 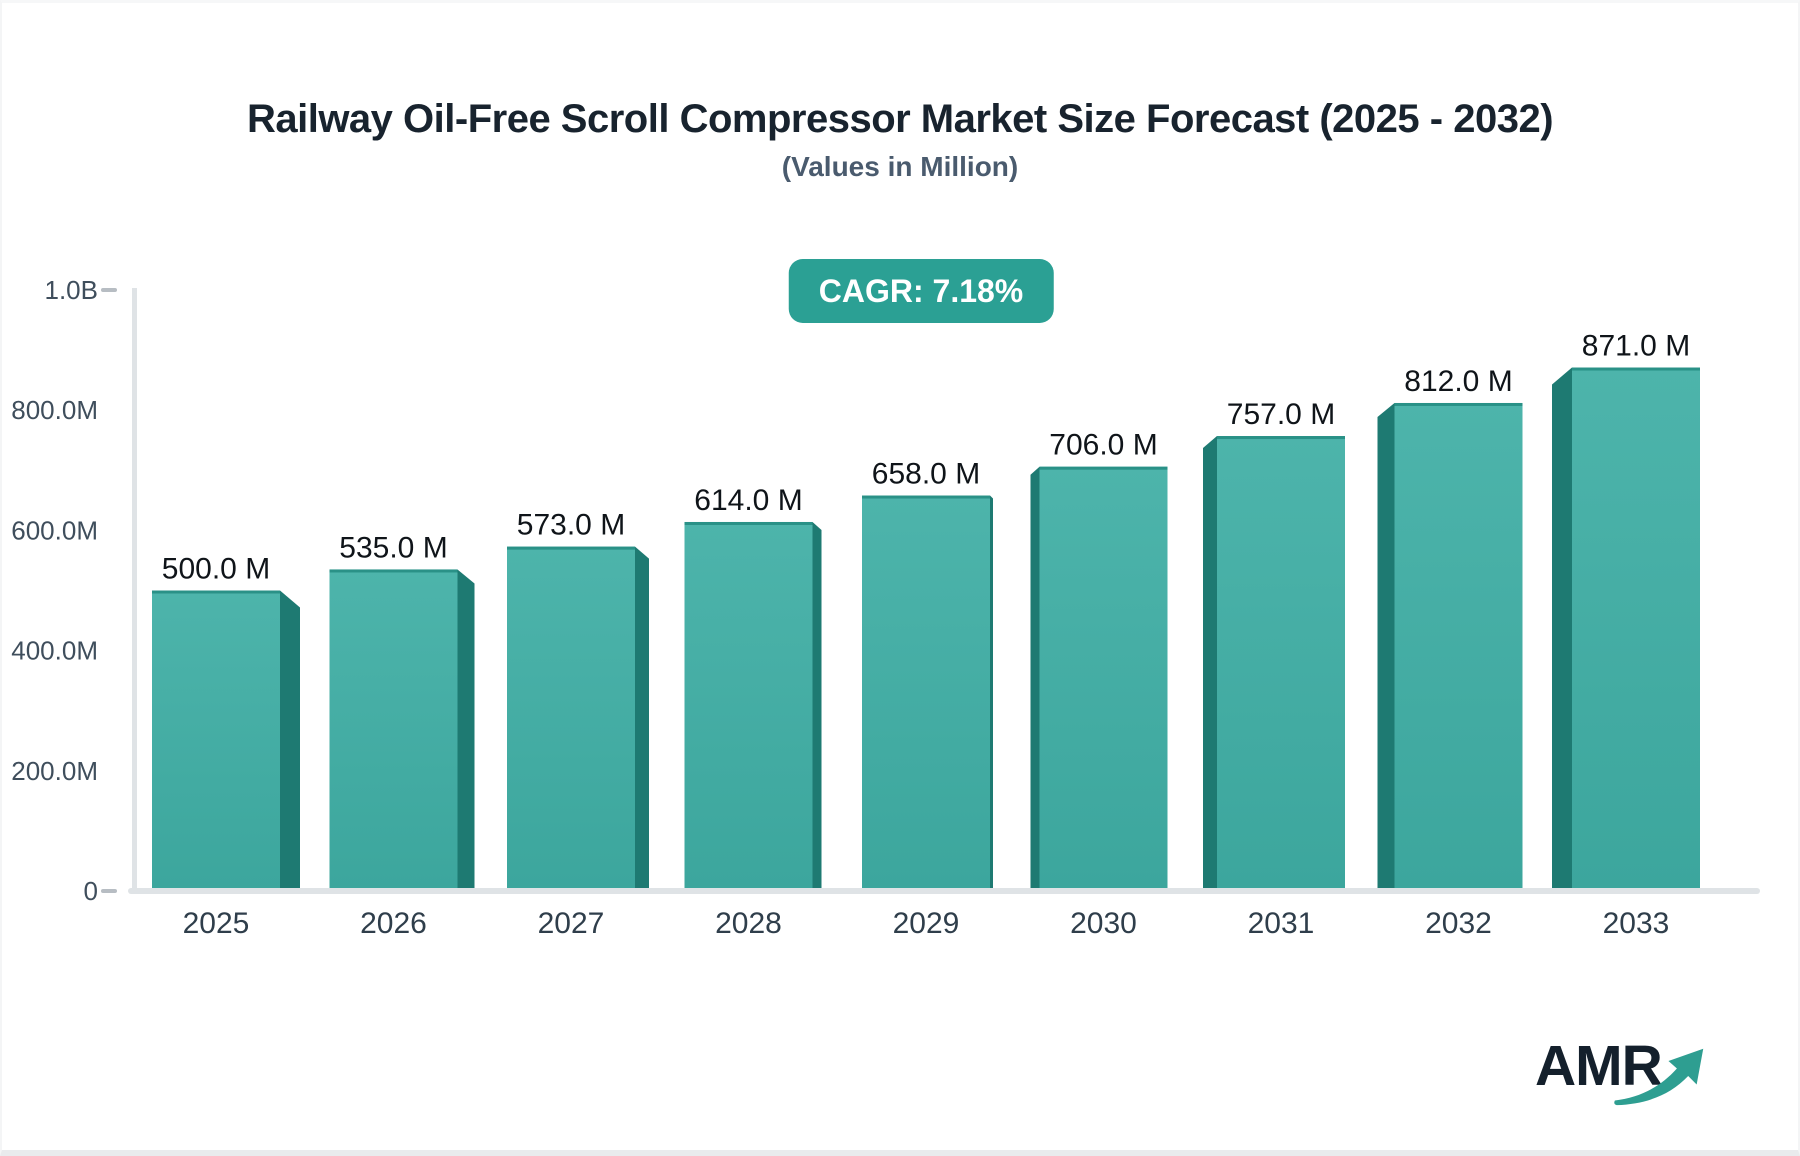 What do you see at coordinates (571, 923) in the screenshot?
I see `x-axis-label-2027: 2027` at bounding box center [571, 923].